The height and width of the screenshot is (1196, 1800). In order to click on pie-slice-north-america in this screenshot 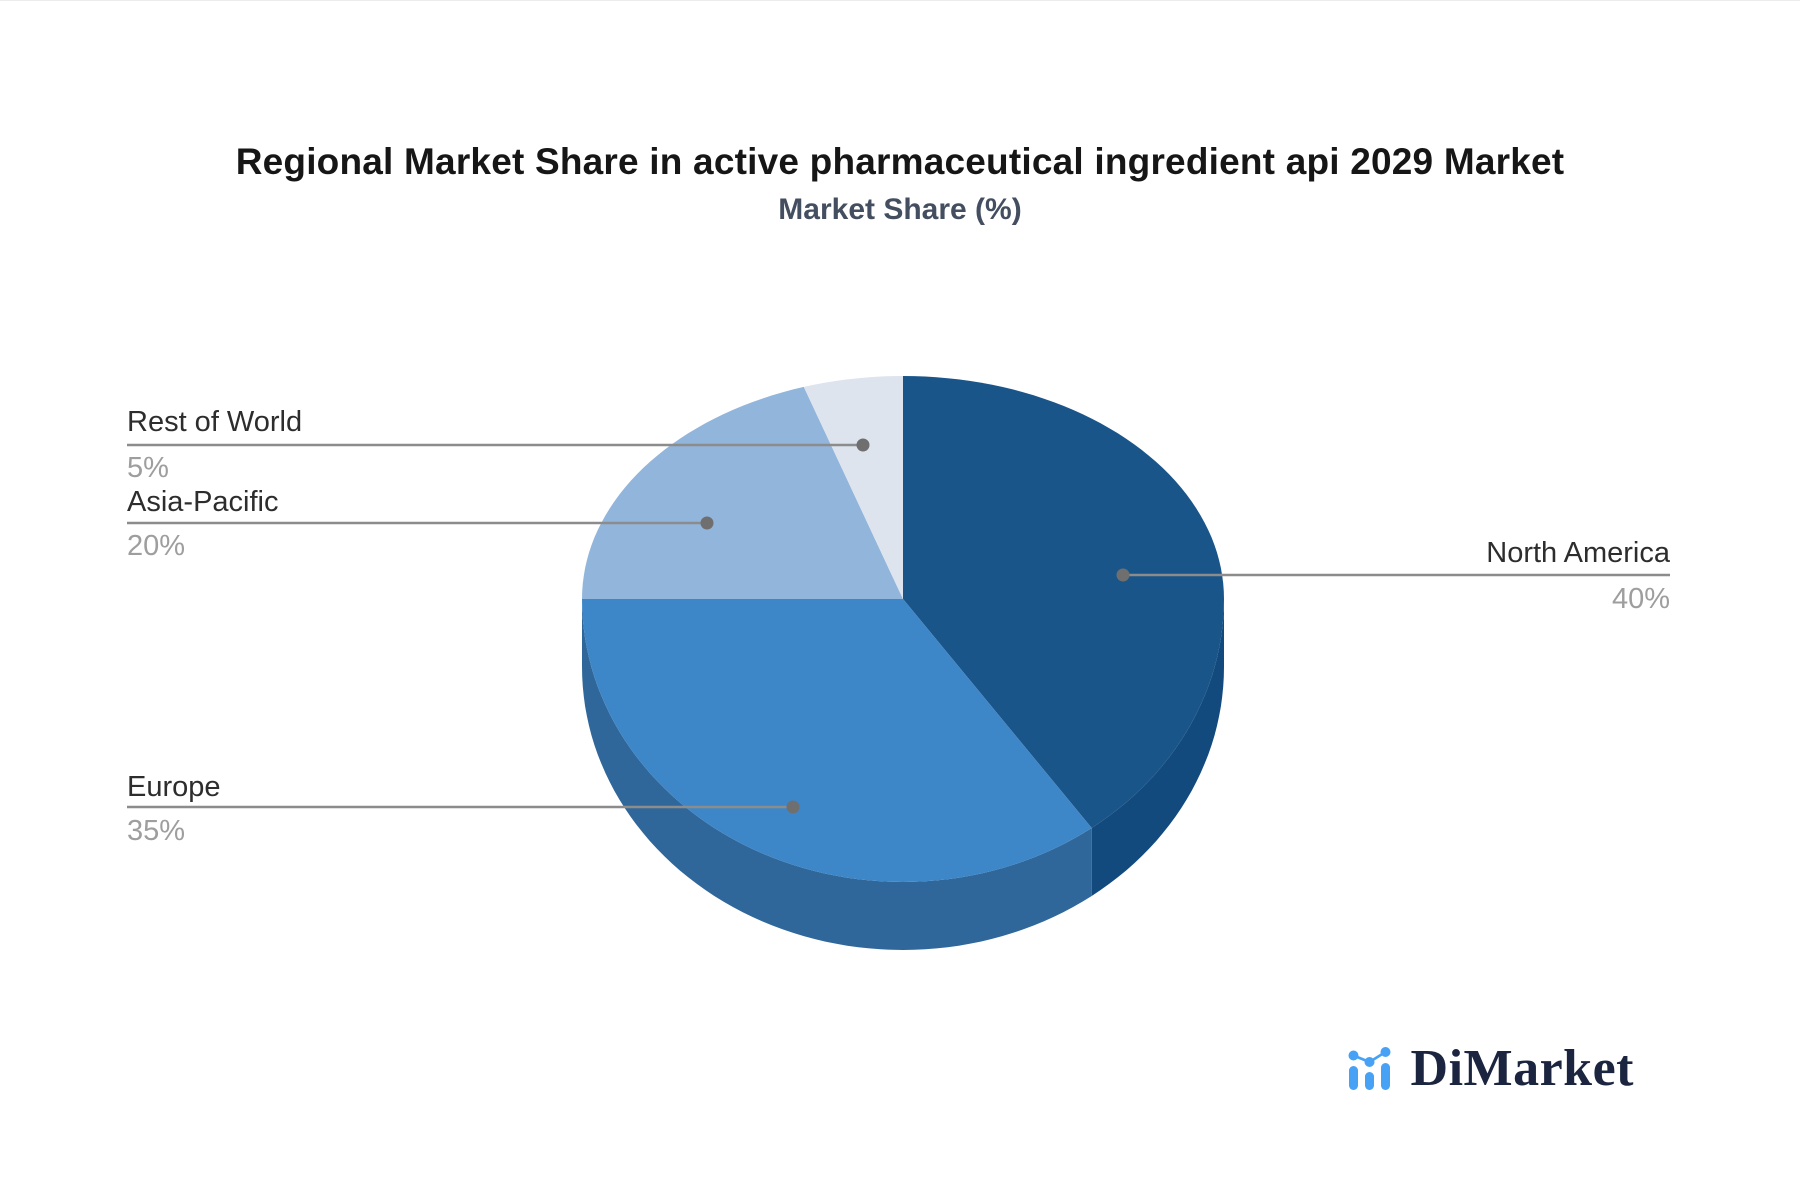, I will do `click(1063, 602)`.